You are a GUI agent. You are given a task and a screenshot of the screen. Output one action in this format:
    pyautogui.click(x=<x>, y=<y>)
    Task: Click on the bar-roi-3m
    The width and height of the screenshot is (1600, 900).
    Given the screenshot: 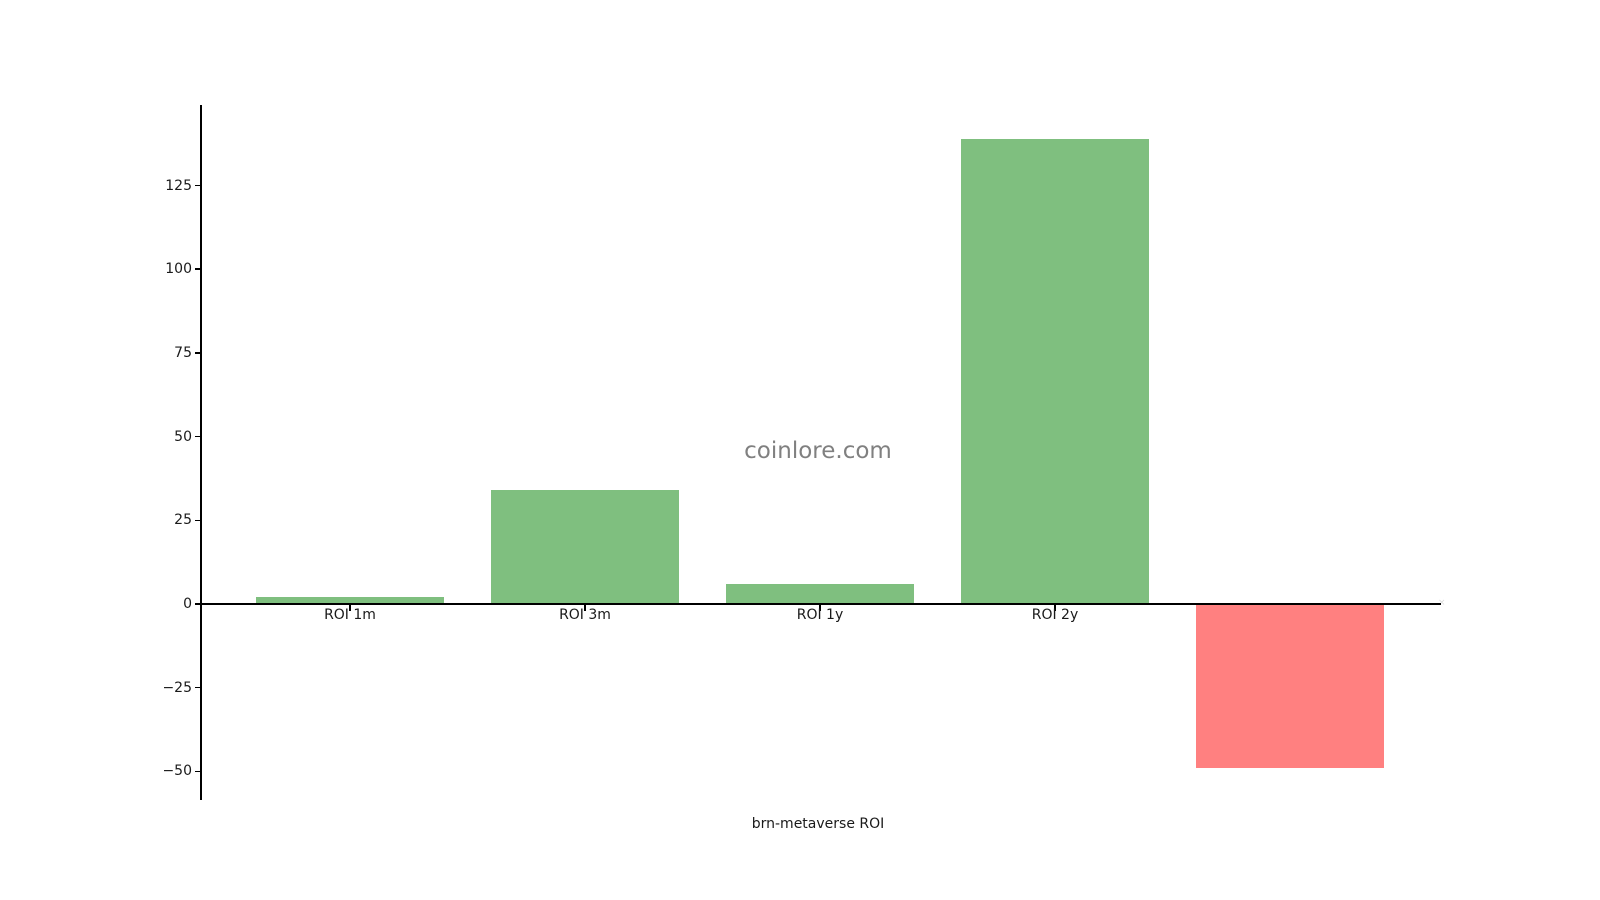 What is the action you would take?
    pyautogui.click(x=585, y=547)
    